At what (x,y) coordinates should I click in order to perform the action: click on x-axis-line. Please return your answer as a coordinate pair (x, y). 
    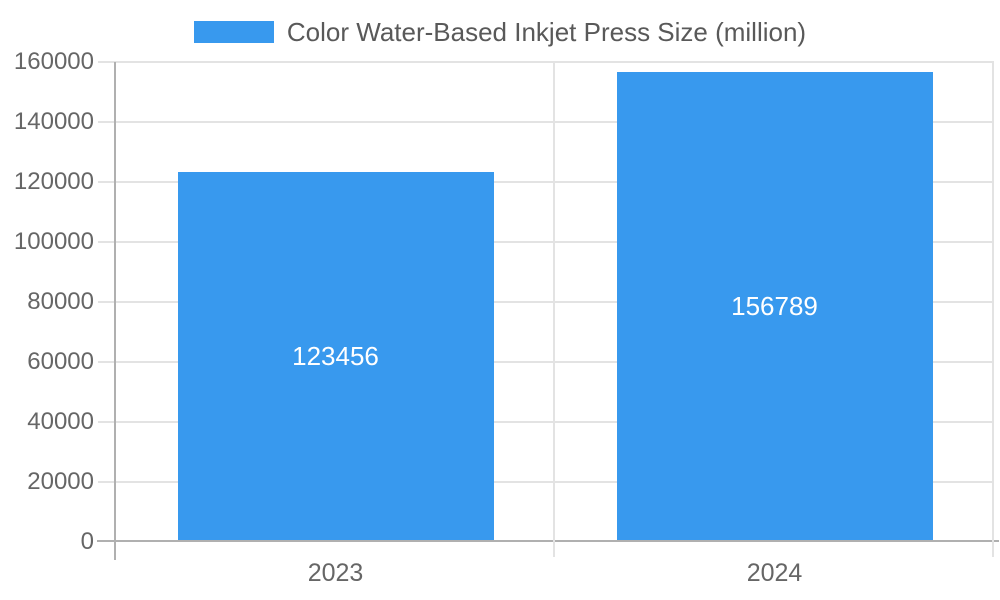
    Looking at the image, I should click on (548, 541).